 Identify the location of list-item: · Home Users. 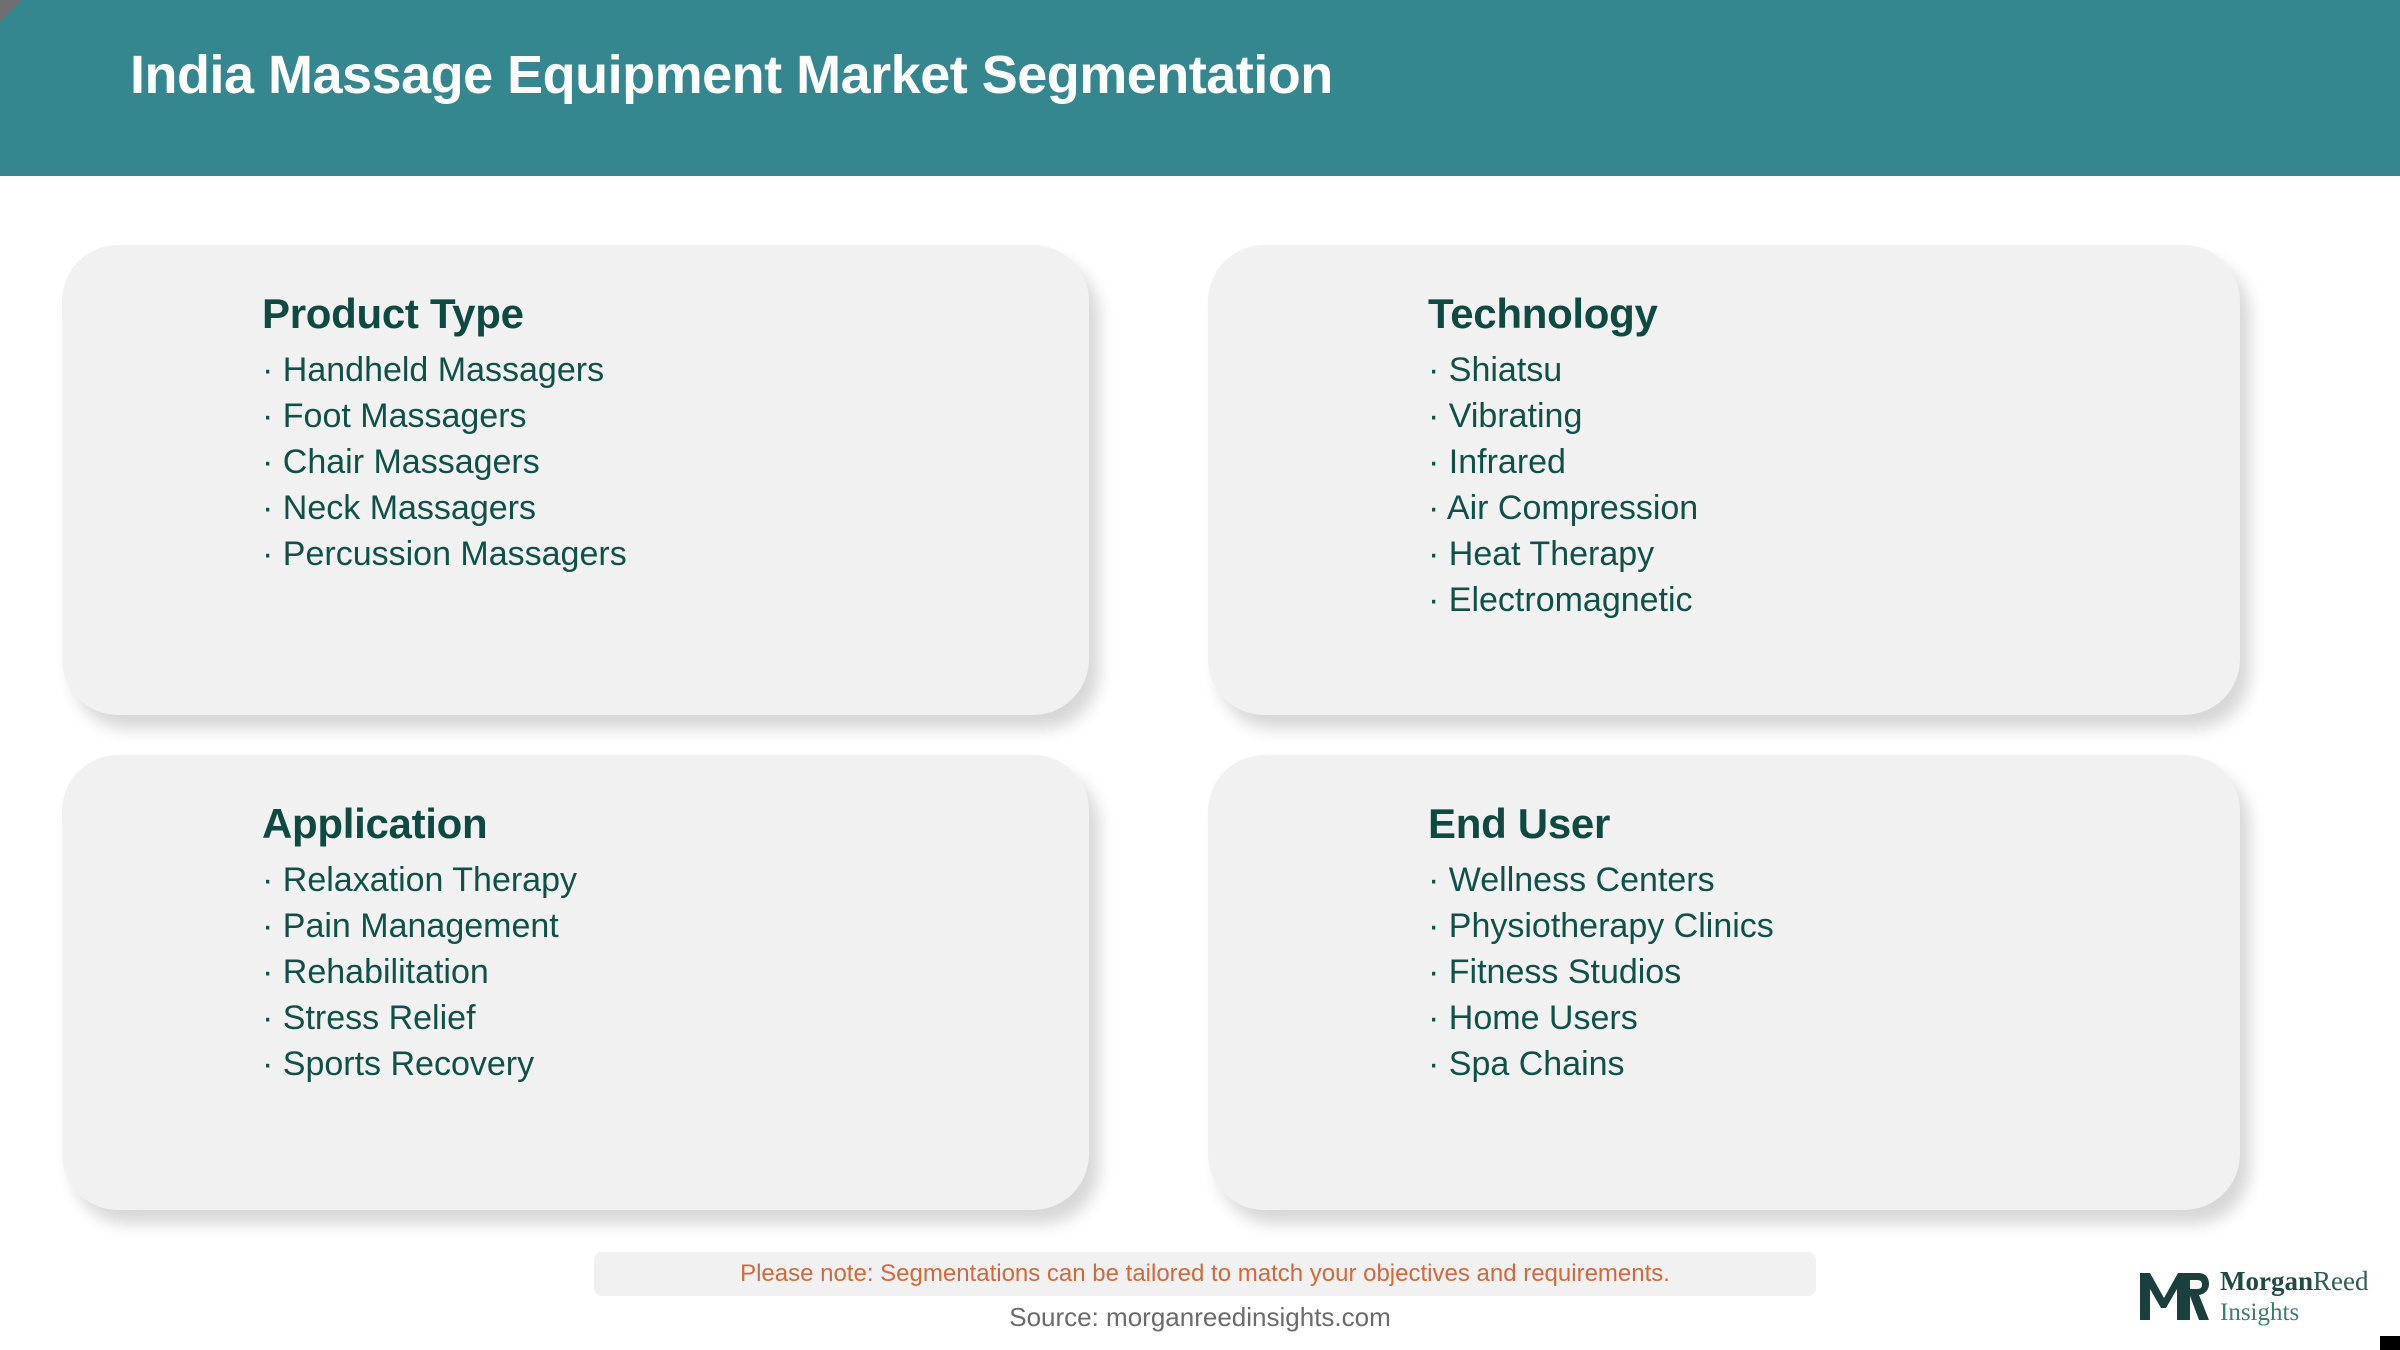
(1834, 1018).